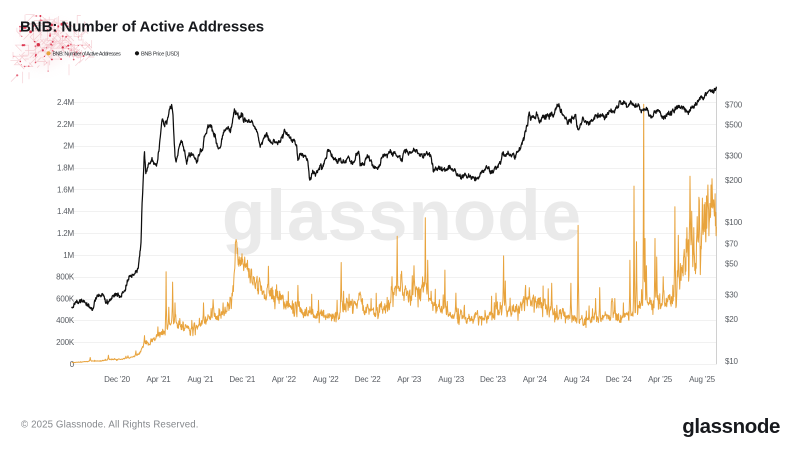 This screenshot has width=800, height=450. What do you see at coordinates (619, 379) in the screenshot?
I see `svg-text: Dec ’24` at bounding box center [619, 379].